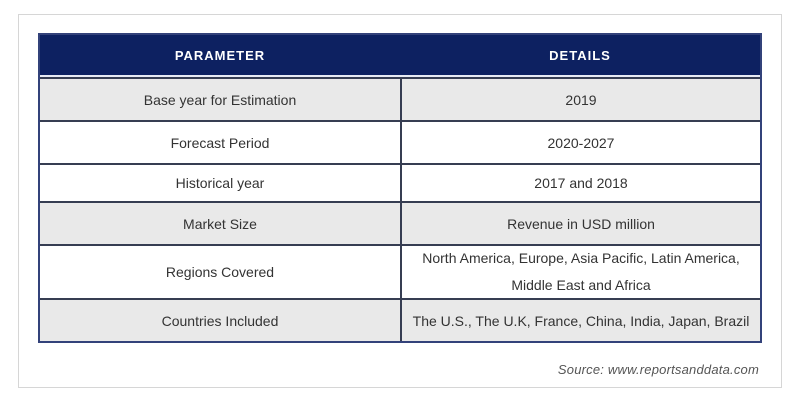  I want to click on details-cell: 2019, so click(580, 99).